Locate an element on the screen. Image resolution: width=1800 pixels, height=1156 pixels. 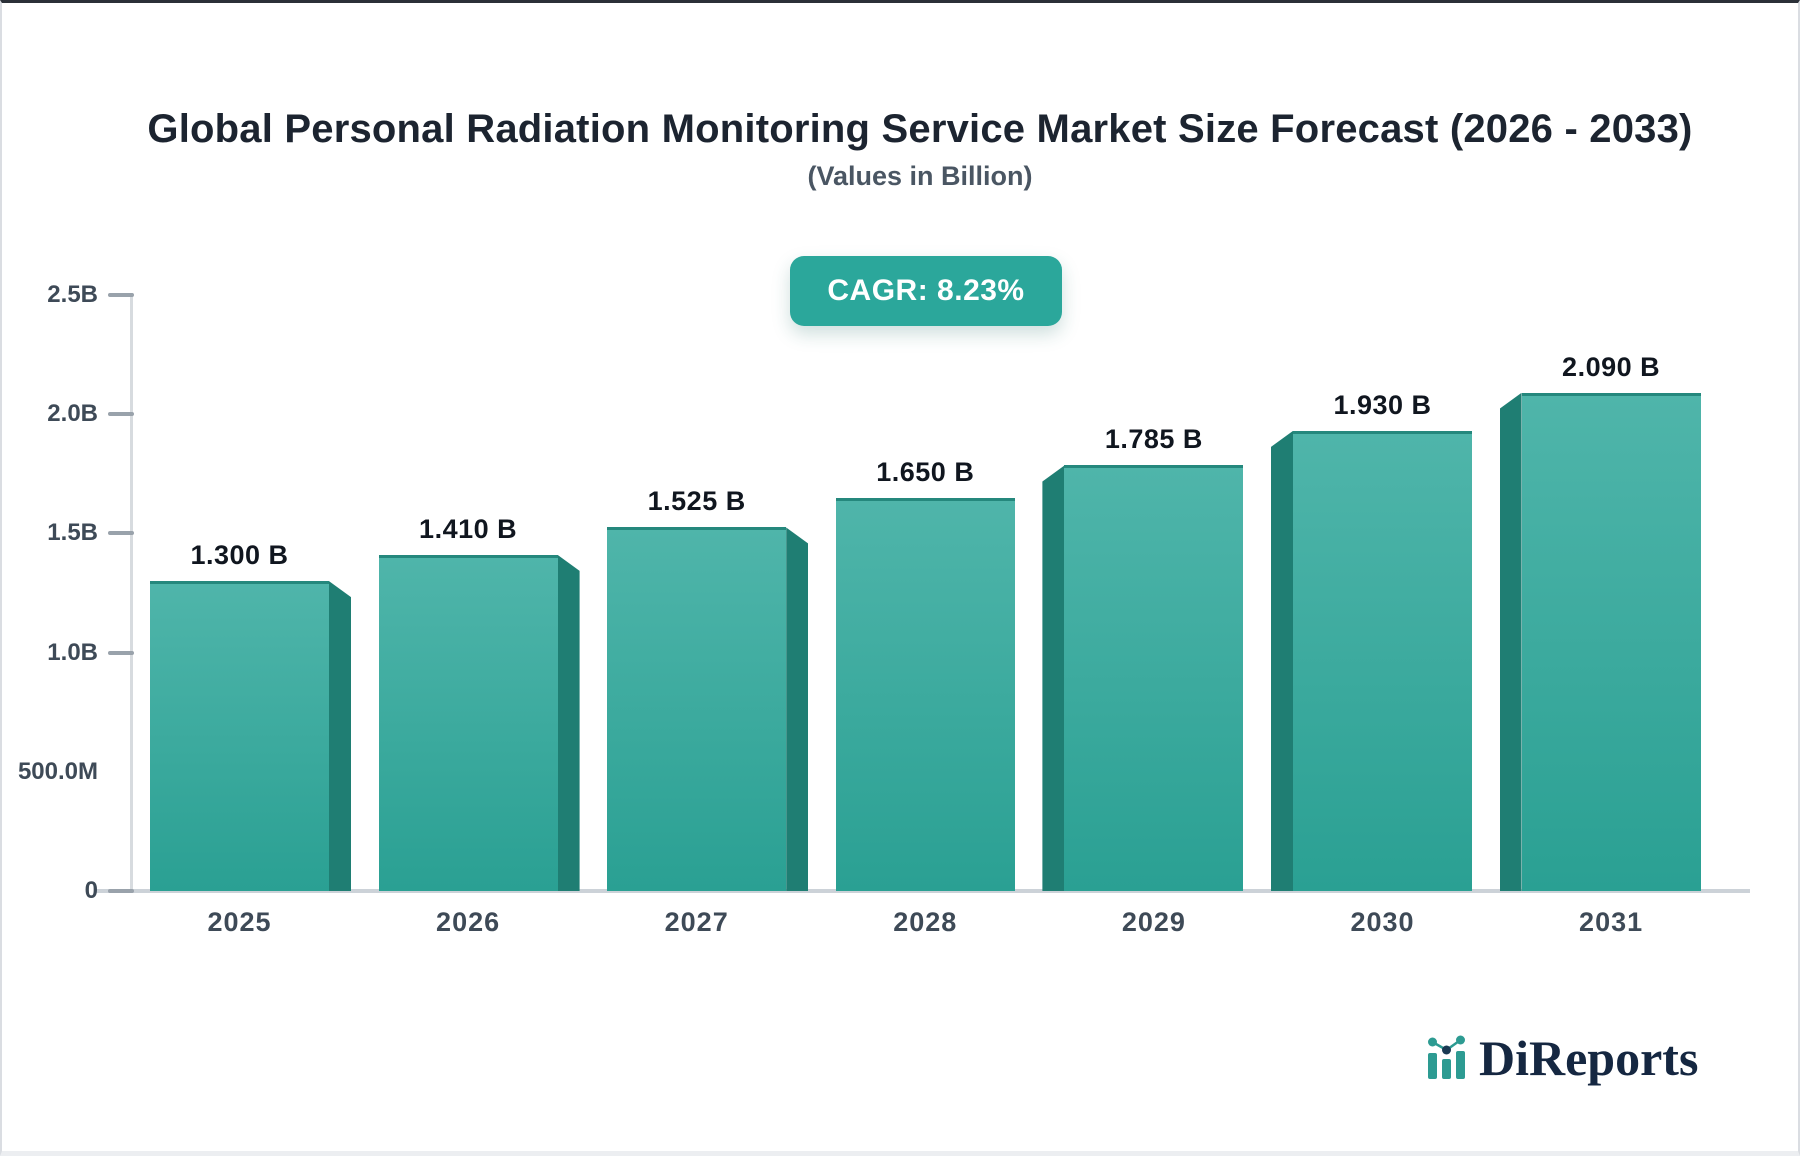
cagr-badge: CAGR: 8.23% is located at coordinates (926, 291).